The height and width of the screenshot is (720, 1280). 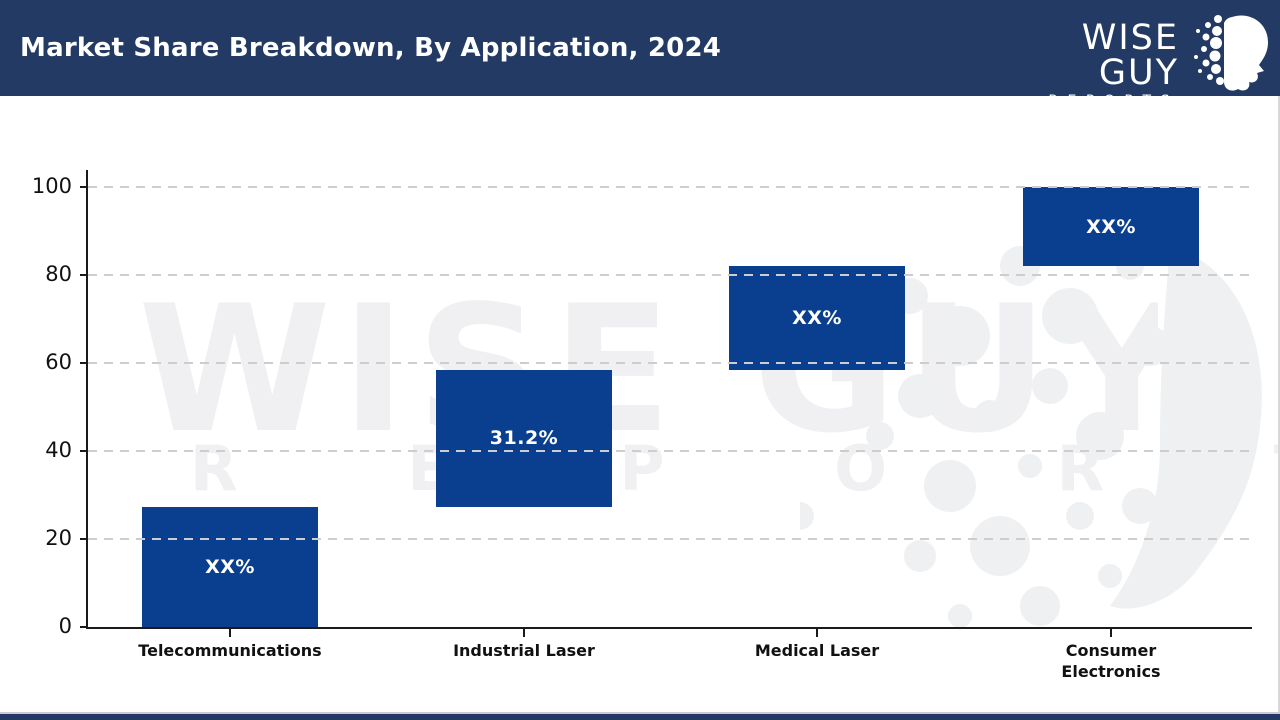 I want to click on x-tick-label: Industrial Laser, so click(x=524, y=650).